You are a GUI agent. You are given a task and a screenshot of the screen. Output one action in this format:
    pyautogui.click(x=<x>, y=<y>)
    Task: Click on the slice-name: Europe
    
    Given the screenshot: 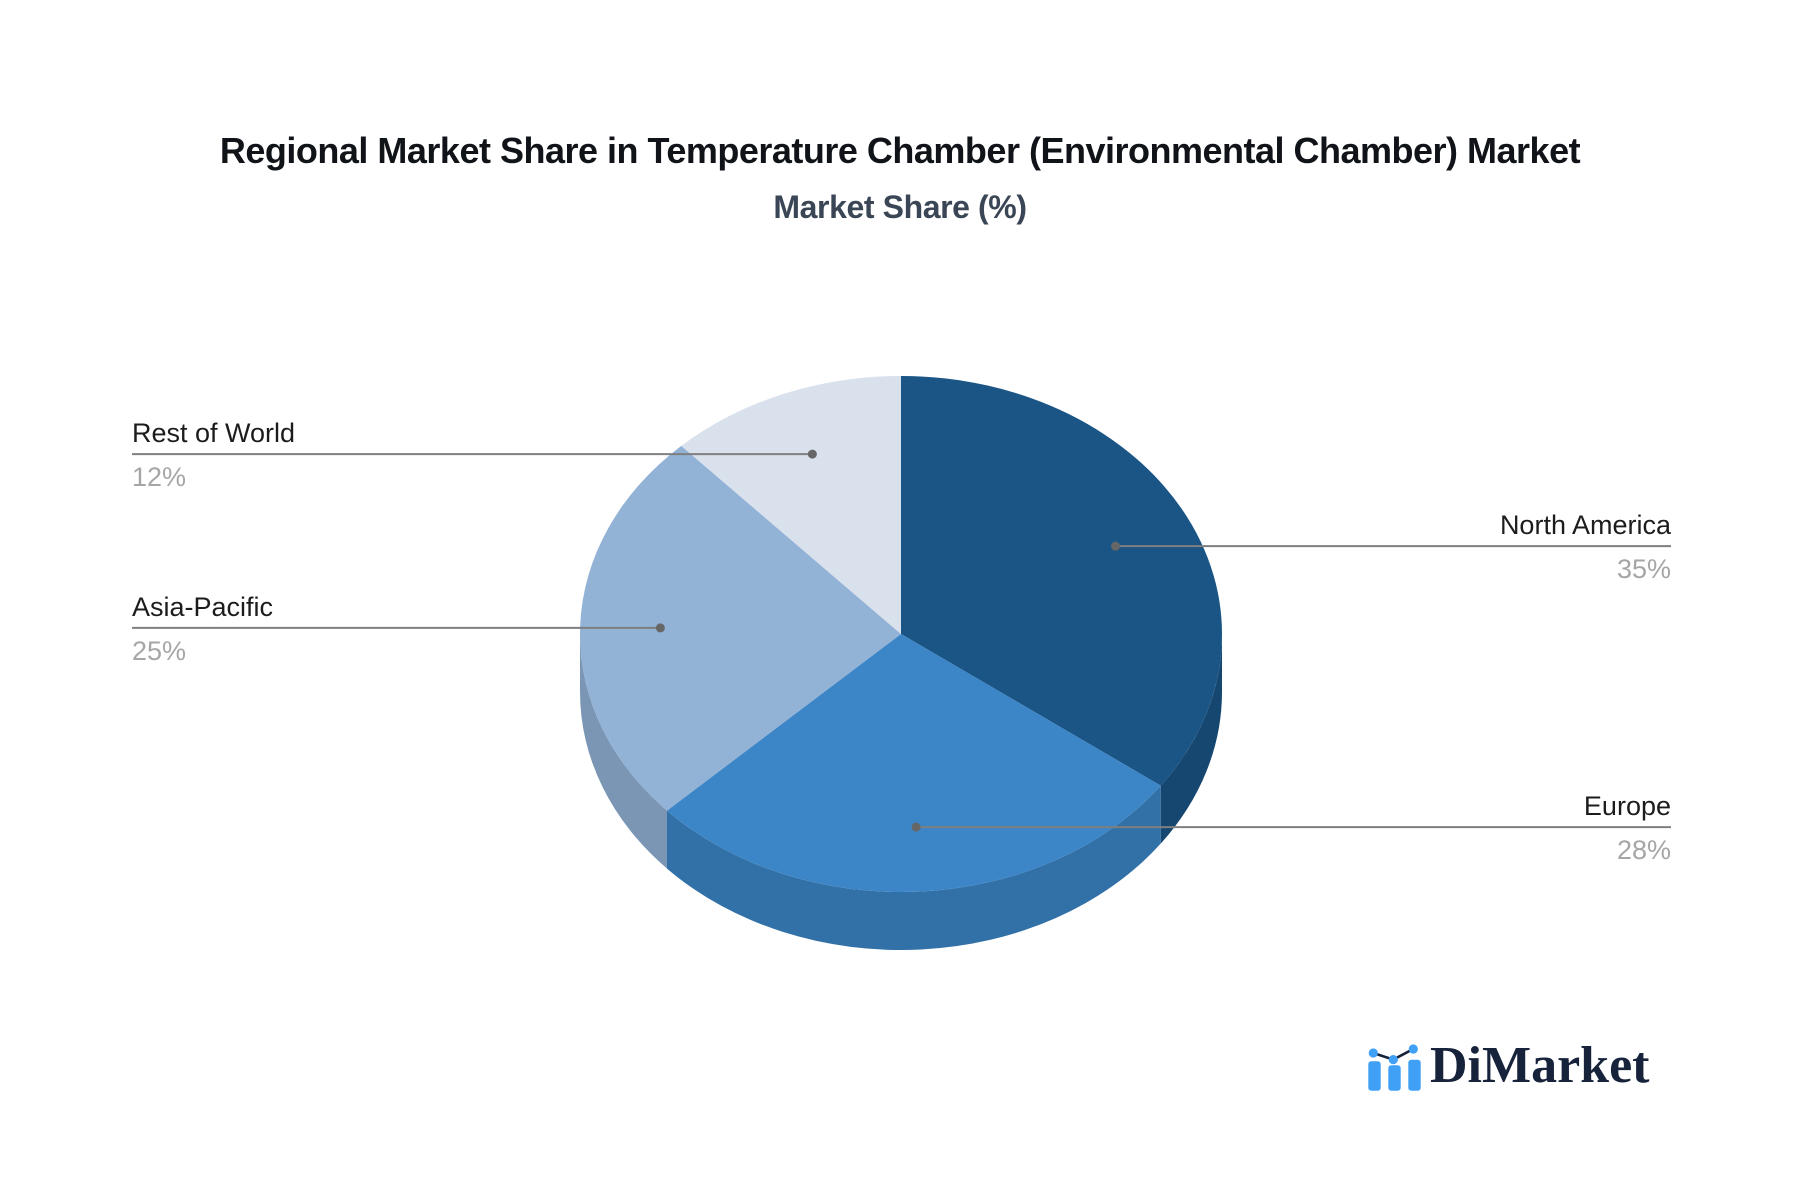 What is the action you would take?
    pyautogui.click(x=1627, y=806)
    